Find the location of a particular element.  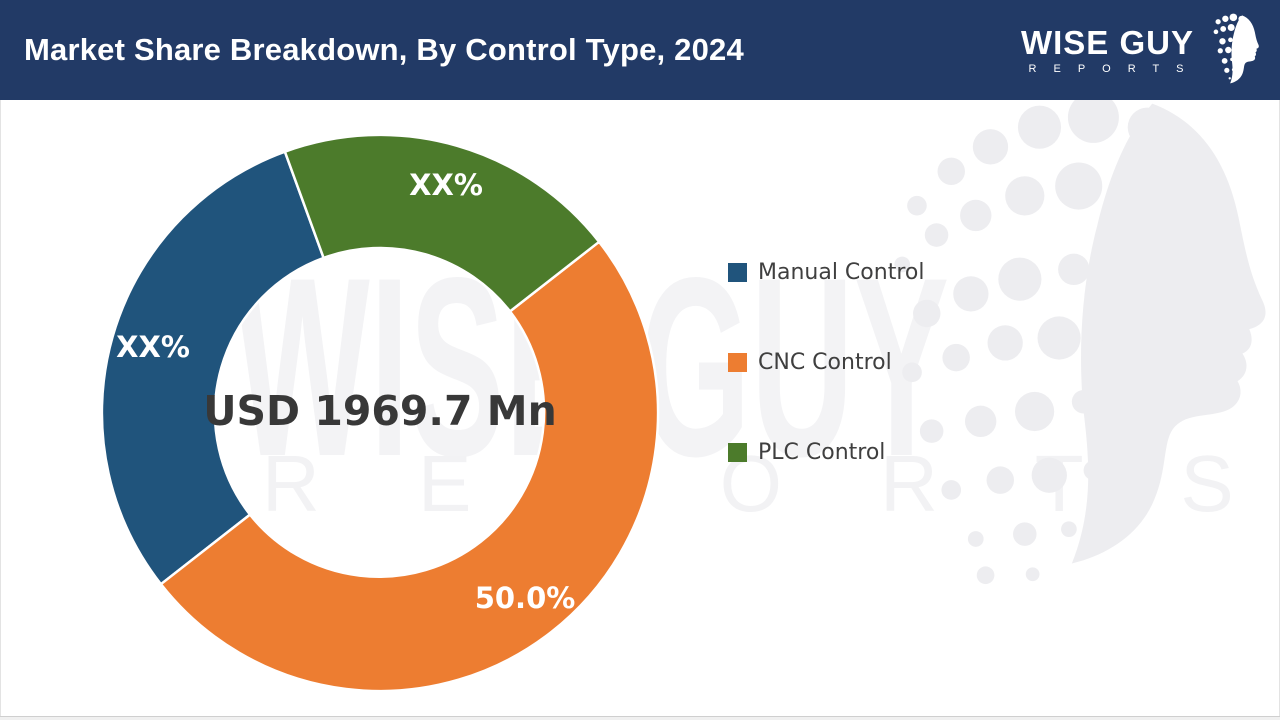

legend-item-manual-control: Manual Control is located at coordinates (826, 272).